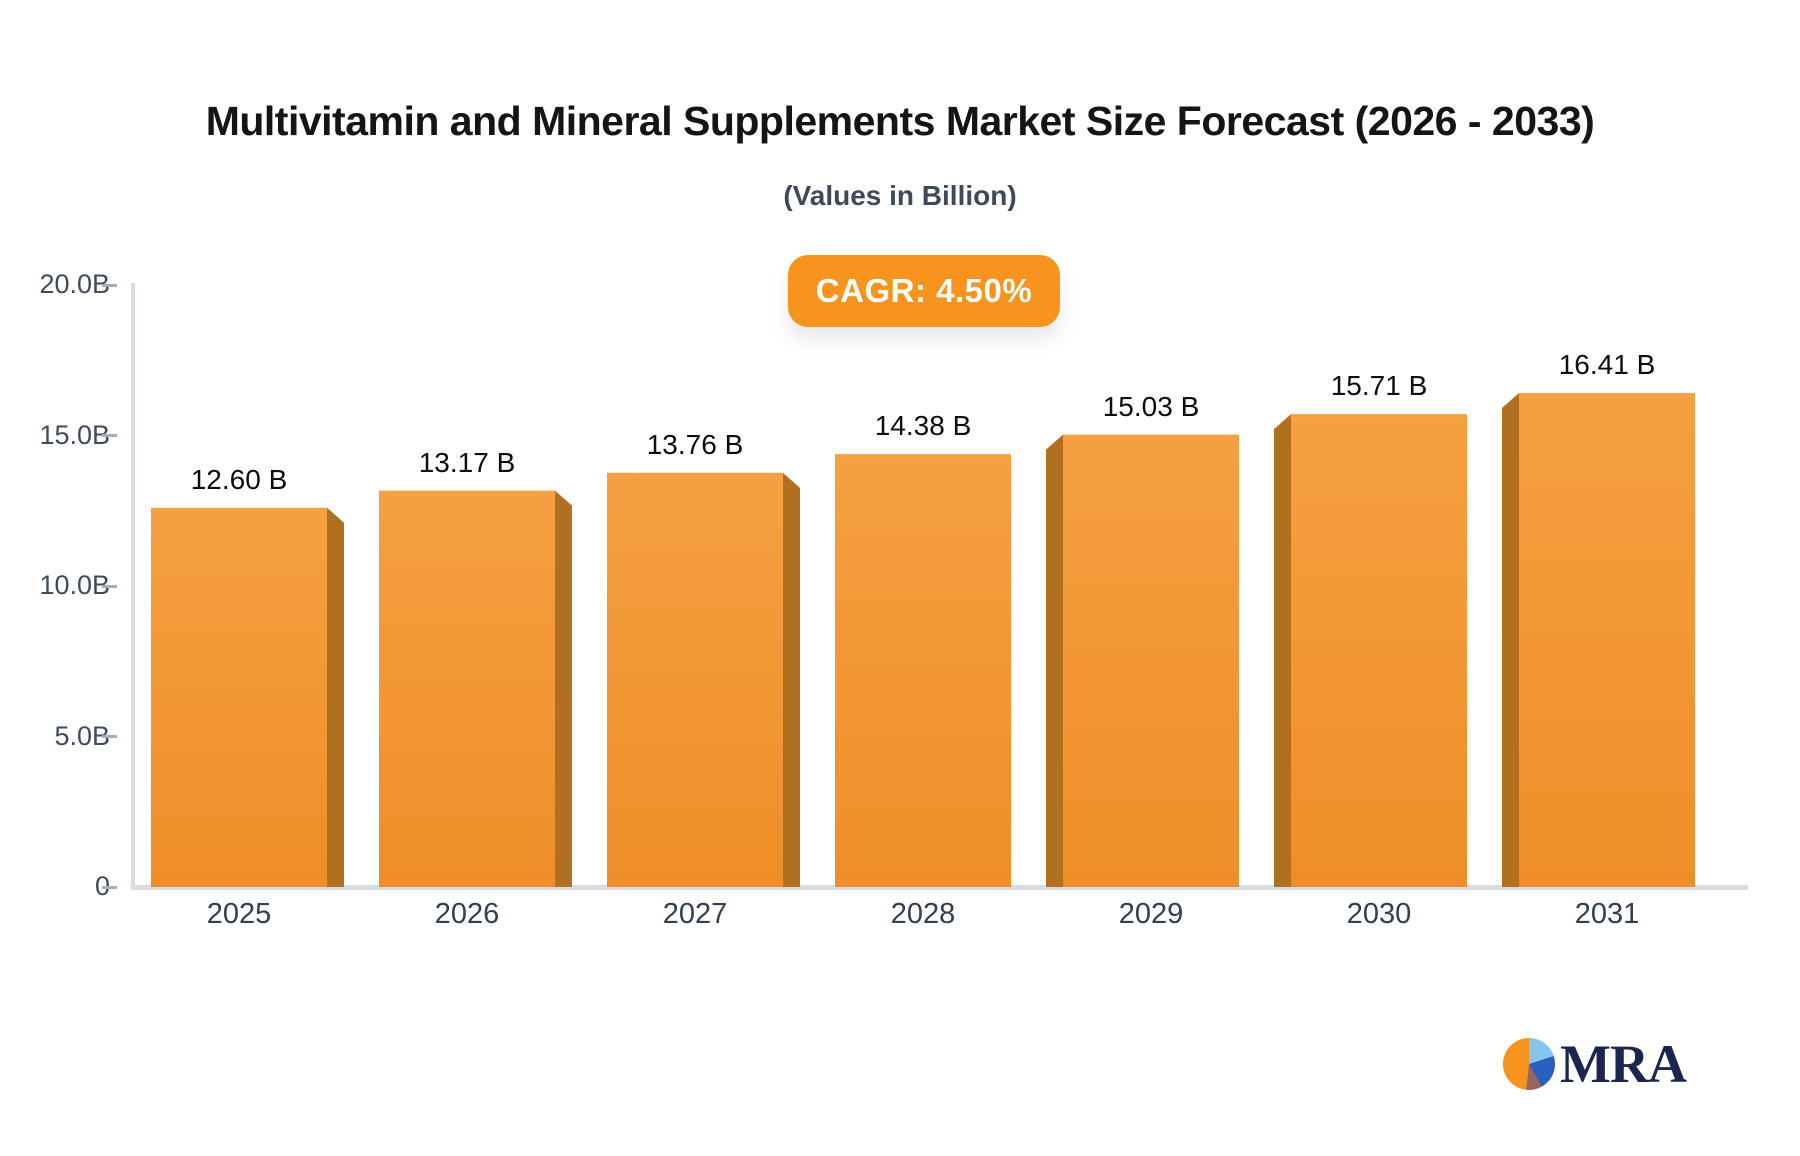 The height and width of the screenshot is (1156, 1800). I want to click on bar-2028, so click(923, 670).